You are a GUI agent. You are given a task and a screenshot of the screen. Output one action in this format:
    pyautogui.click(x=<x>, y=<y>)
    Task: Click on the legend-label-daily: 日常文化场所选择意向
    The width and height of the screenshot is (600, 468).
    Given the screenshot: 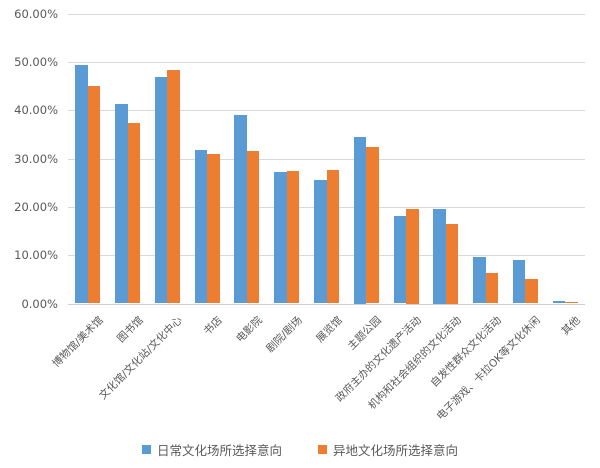 What is the action you would take?
    pyautogui.click(x=219, y=450)
    